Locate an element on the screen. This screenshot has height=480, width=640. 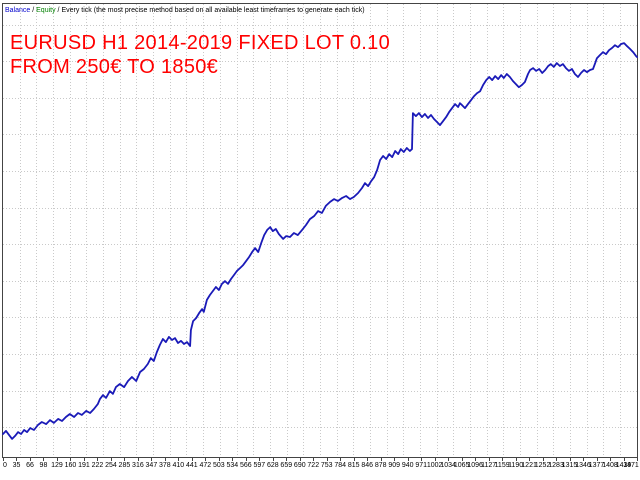
x-tick-label: 254 is located at coordinates (111, 465).